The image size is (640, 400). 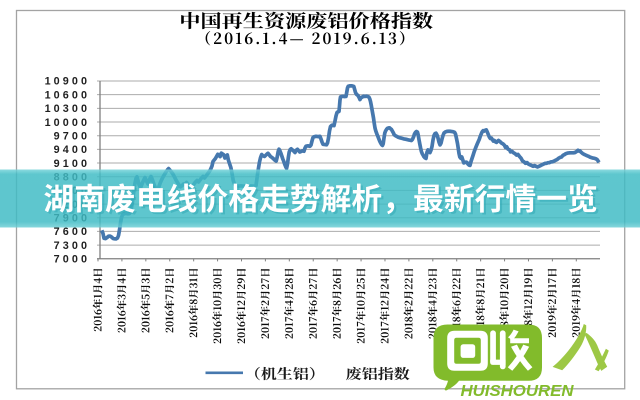 What do you see at coordinates (72, 136) in the screenshot?
I see `svg-text: 9700` at bounding box center [72, 136].